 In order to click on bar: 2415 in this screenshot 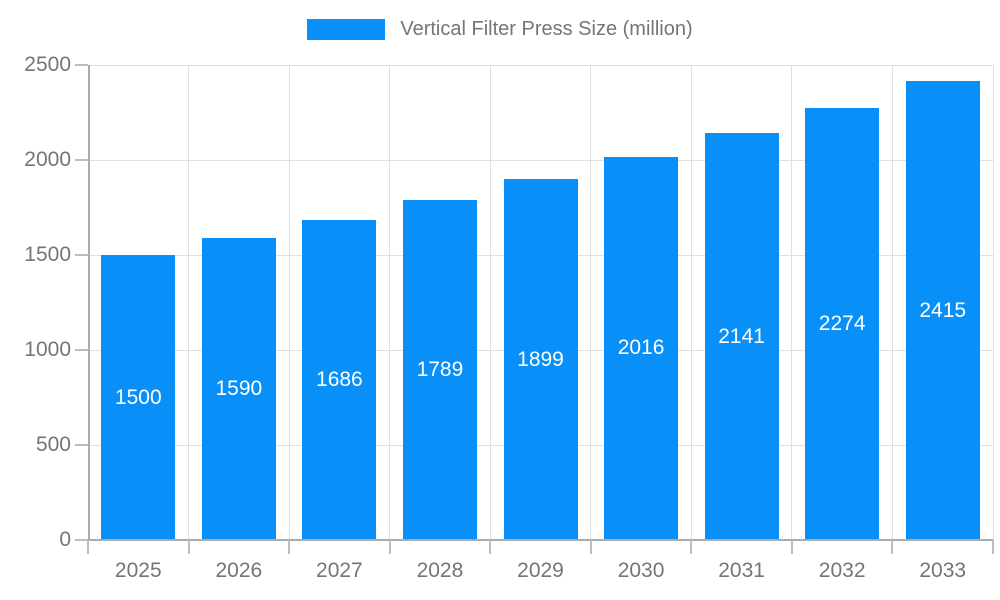, I will do `click(942, 310)`.